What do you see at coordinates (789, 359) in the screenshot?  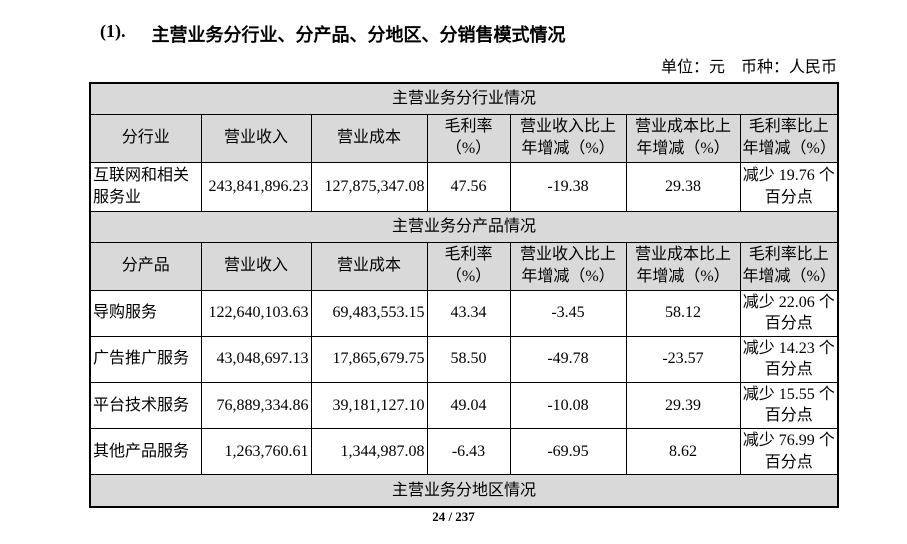 I see `margin-change-cell: 减少 14.23 个百分点` at bounding box center [789, 359].